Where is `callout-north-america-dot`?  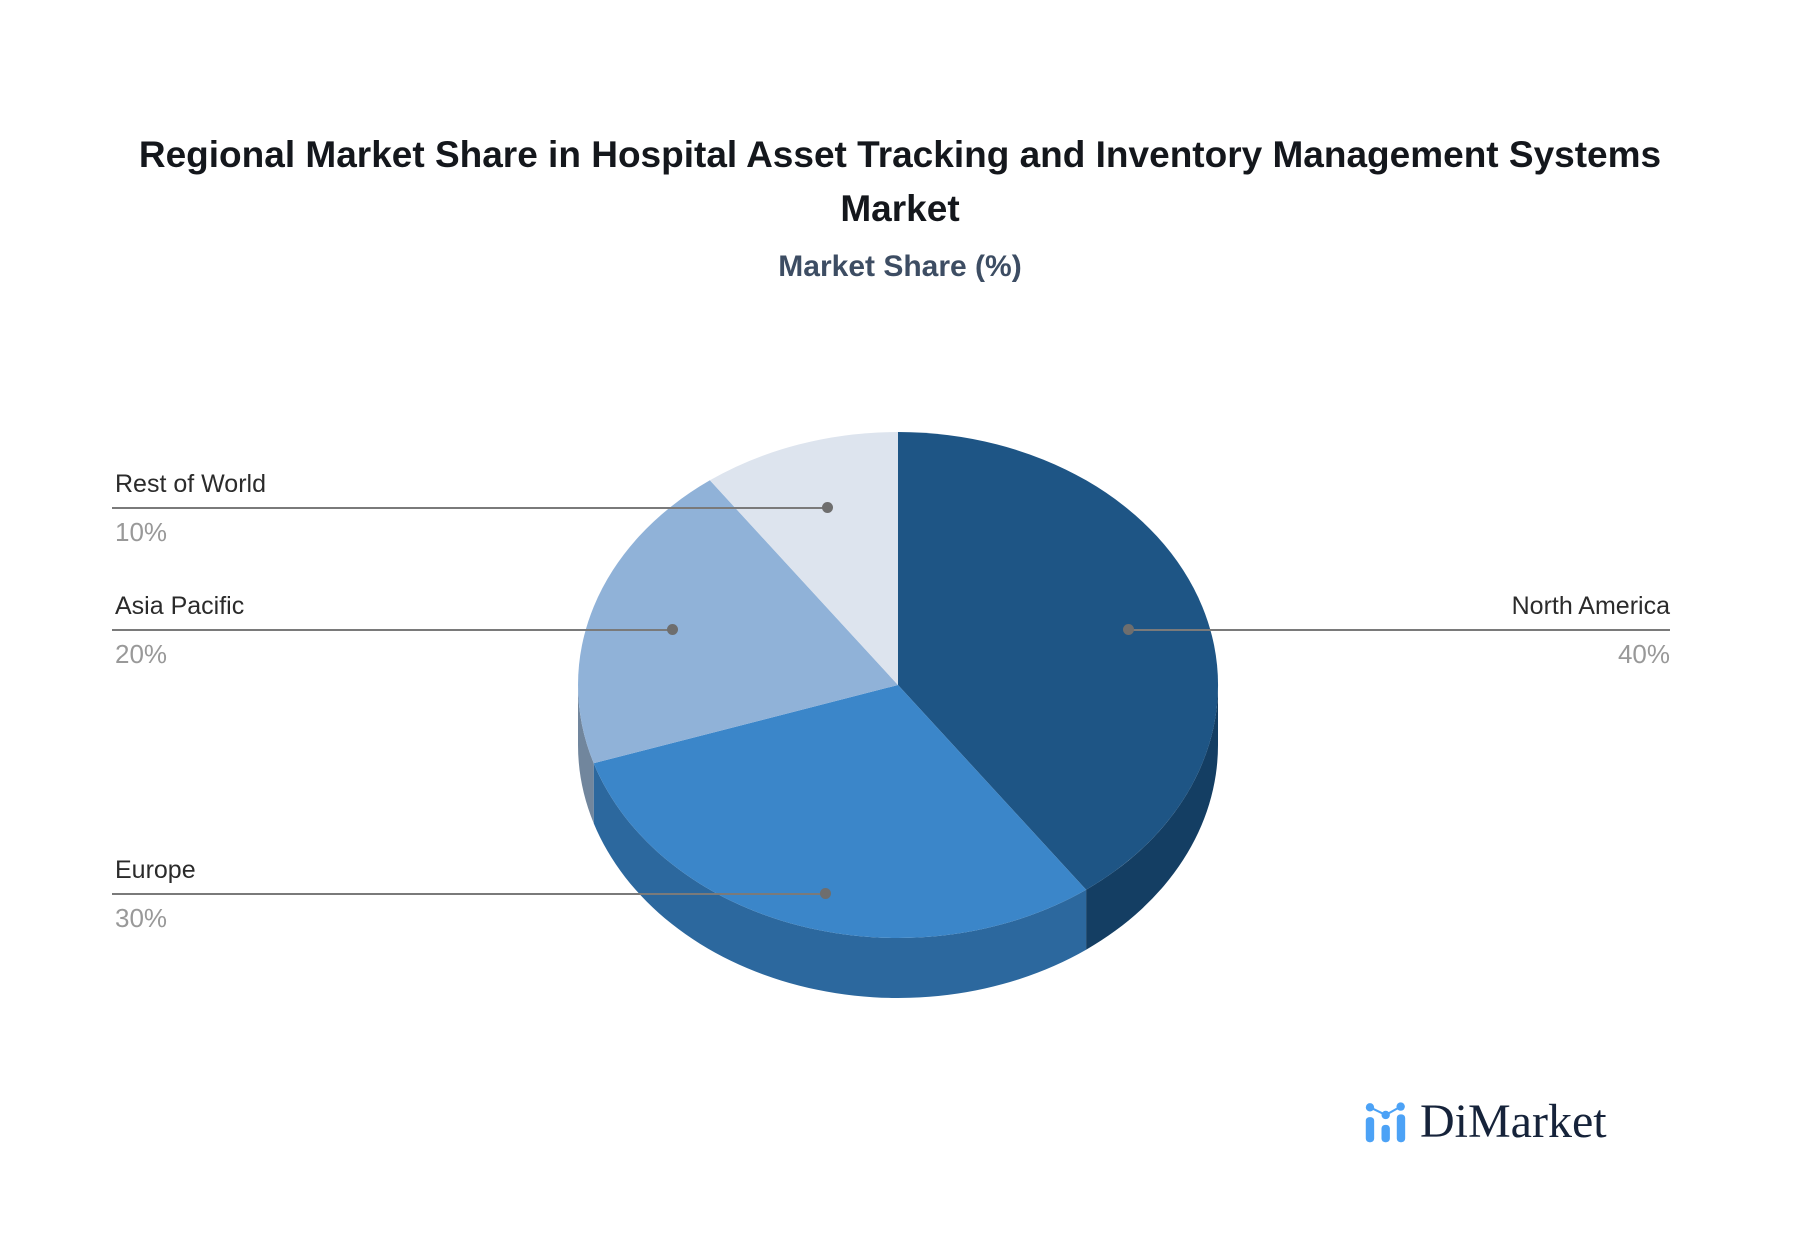 callout-north-america-dot is located at coordinates (1128, 629).